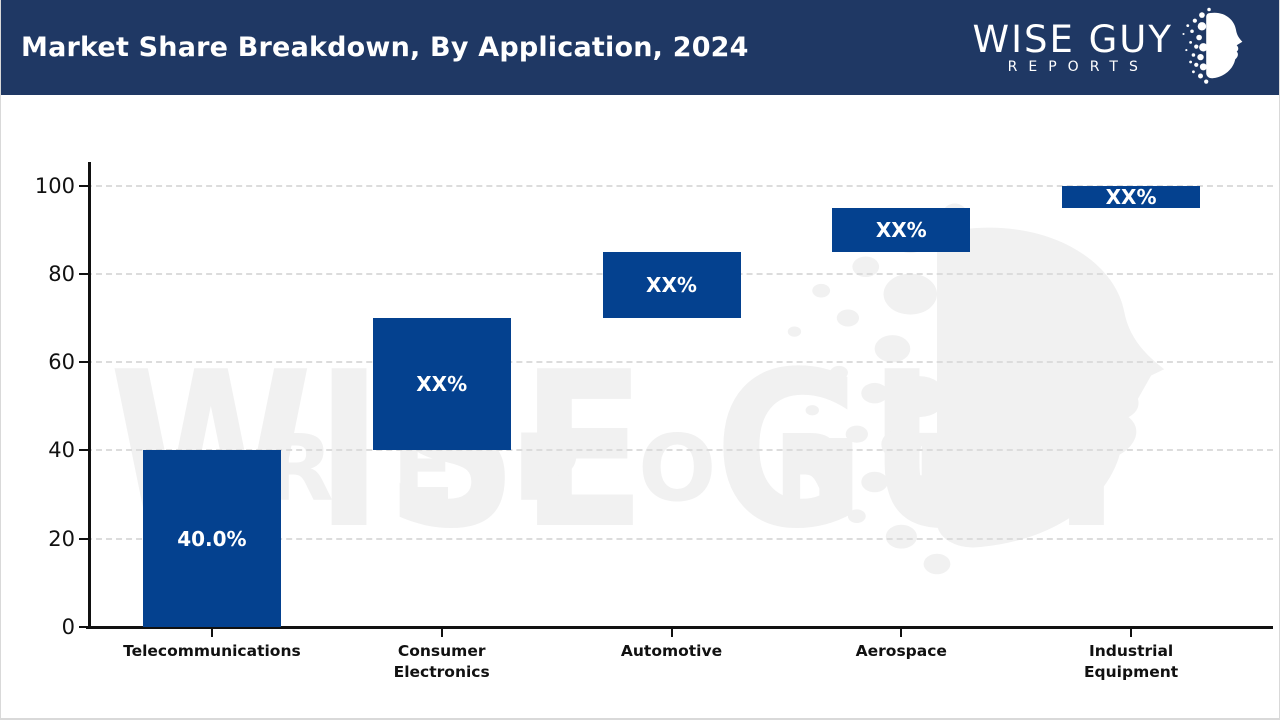  Describe the element at coordinates (68, 627) in the screenshot. I see `y-axis-tick-label: 0` at that location.